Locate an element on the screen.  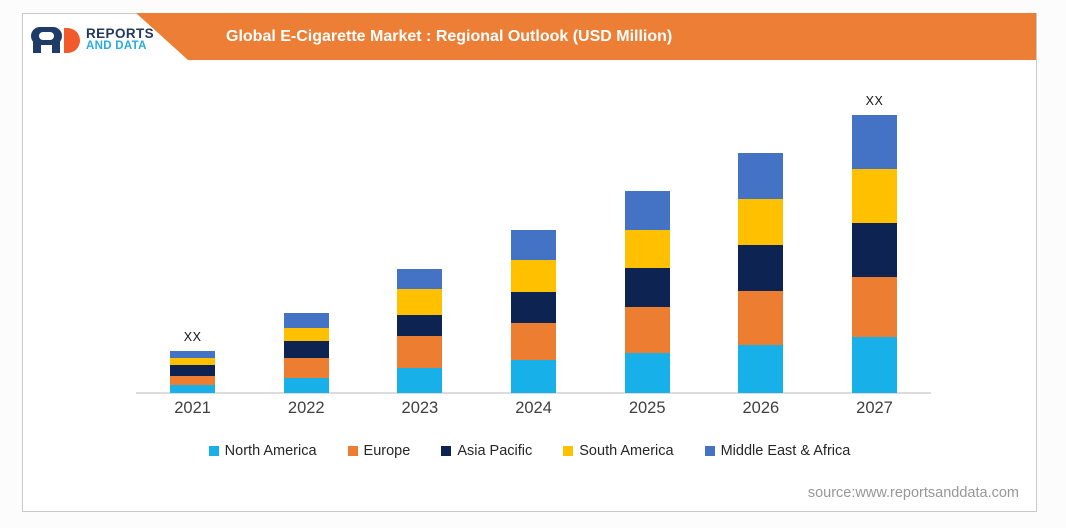
bar-segment-asia-pacific-2027 is located at coordinates (874, 250).